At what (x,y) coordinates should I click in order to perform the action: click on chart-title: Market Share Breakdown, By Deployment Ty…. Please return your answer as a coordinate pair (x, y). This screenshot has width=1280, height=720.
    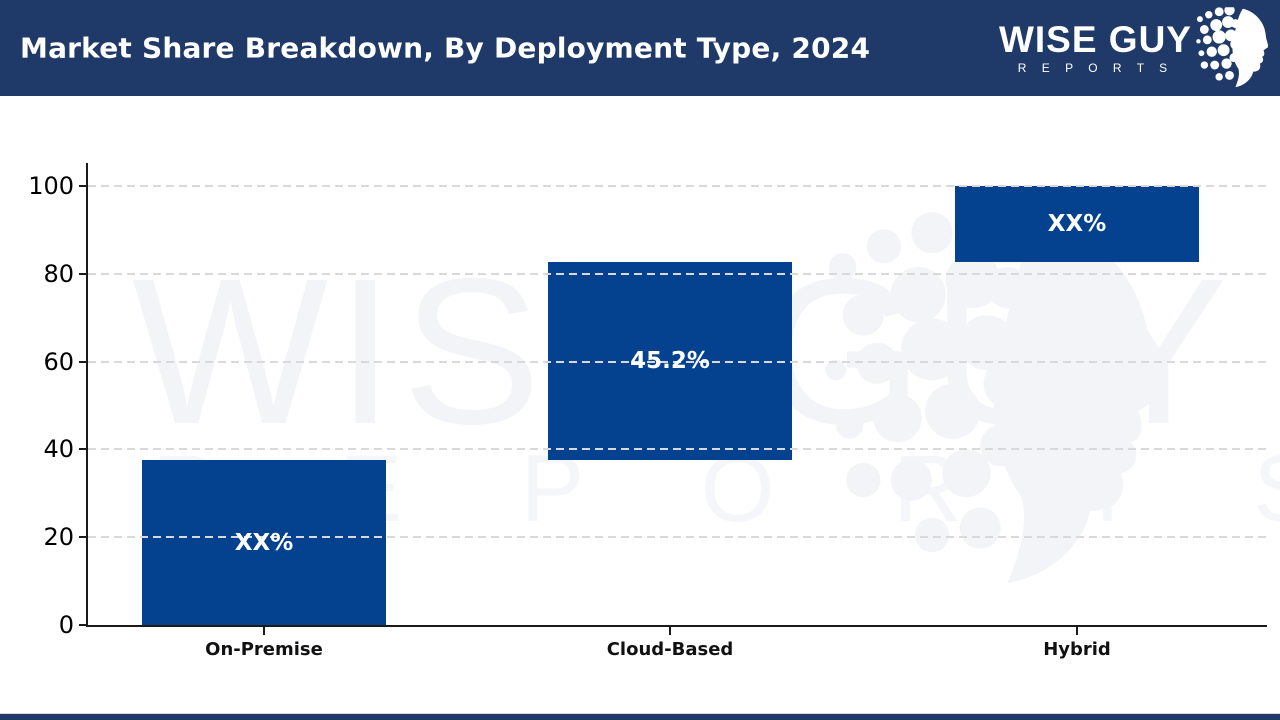
    Looking at the image, I should click on (445, 48).